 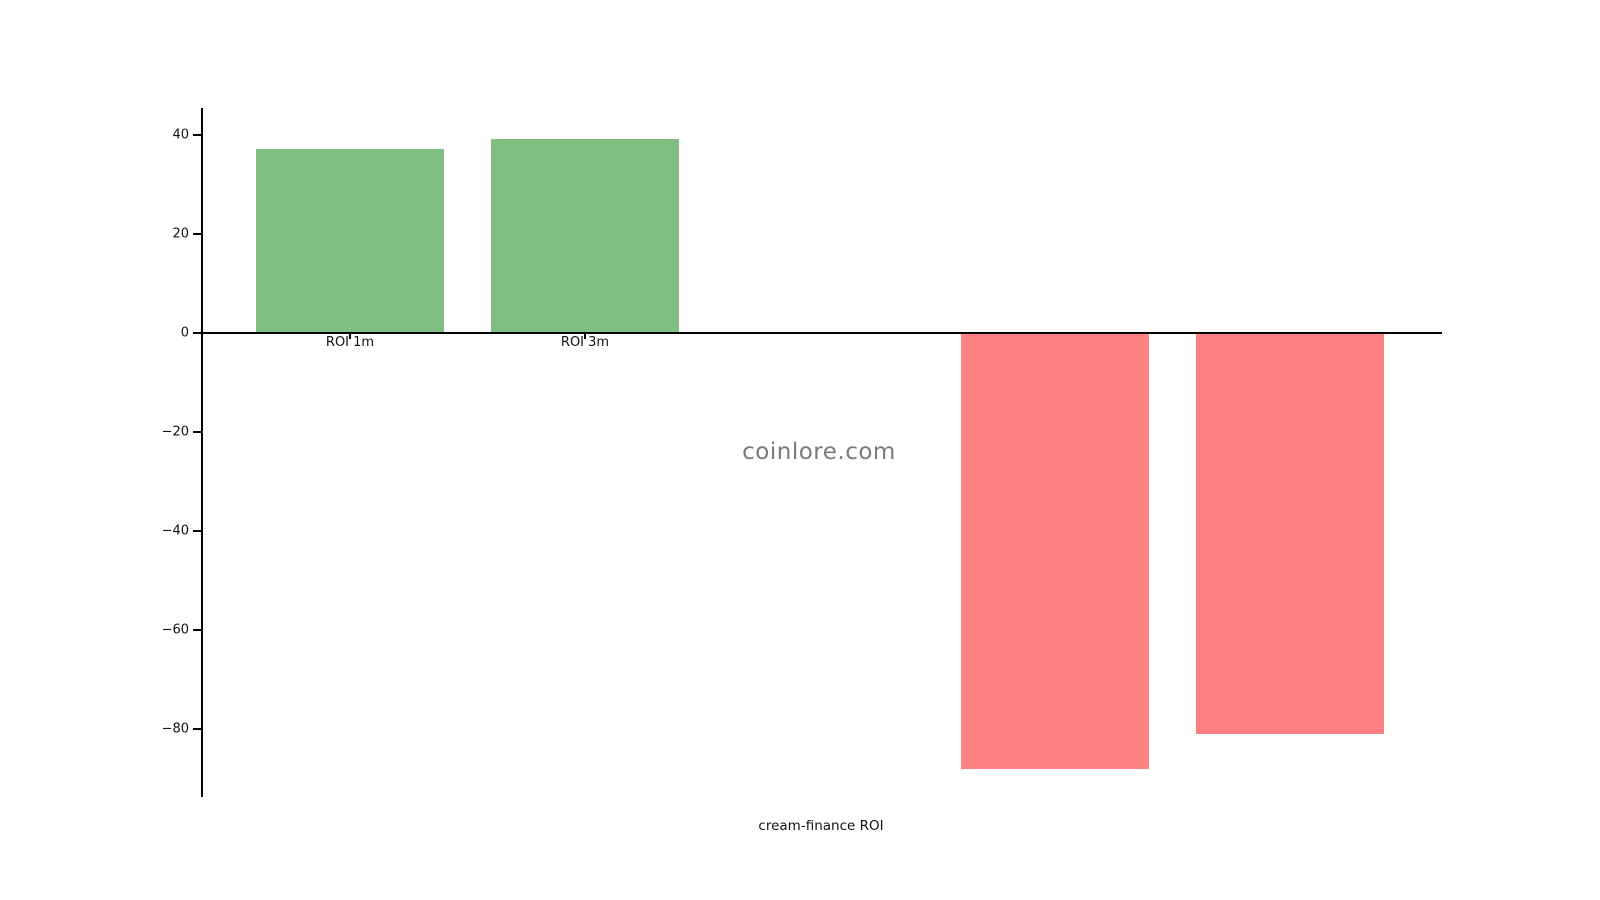 What do you see at coordinates (202, 452) in the screenshot?
I see `y-axis-spine` at bounding box center [202, 452].